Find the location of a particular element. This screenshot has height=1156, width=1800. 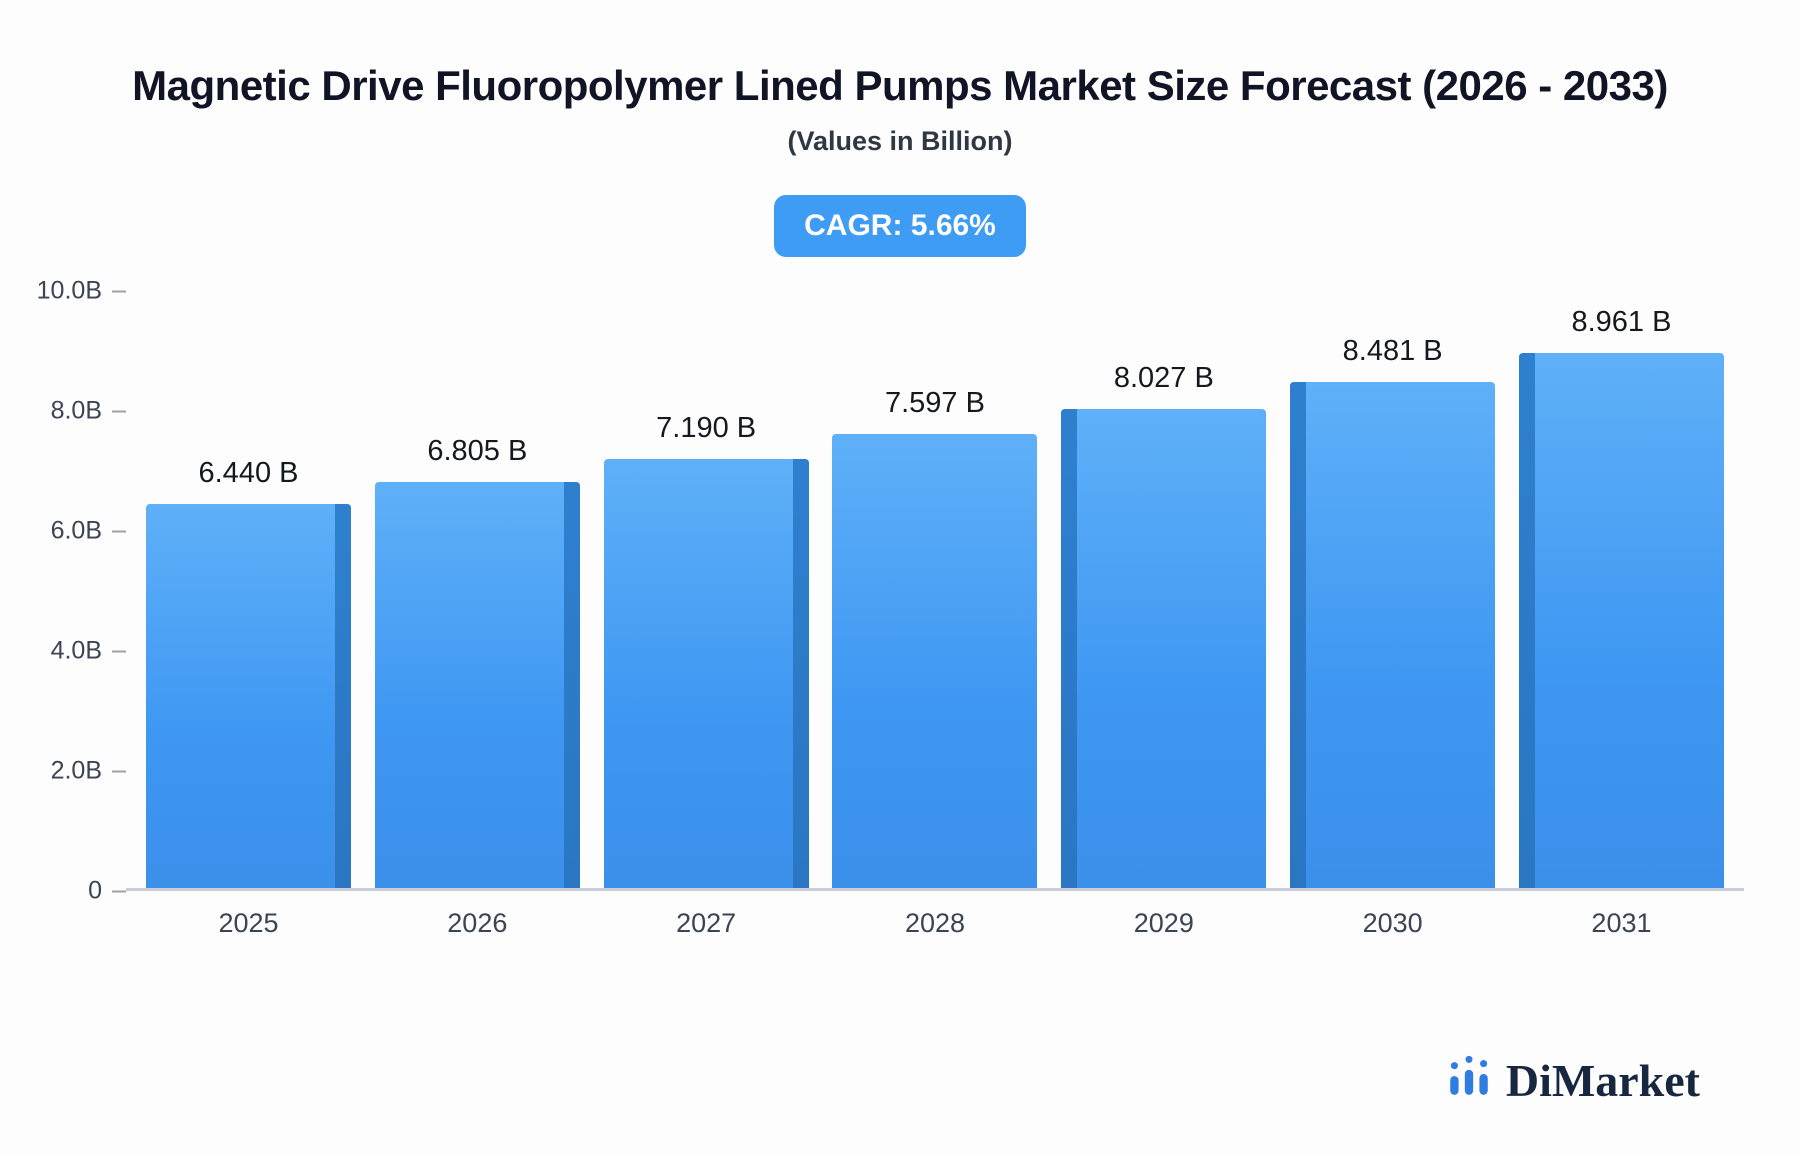

y-axis-tick: 10.0B is located at coordinates (81, 291).